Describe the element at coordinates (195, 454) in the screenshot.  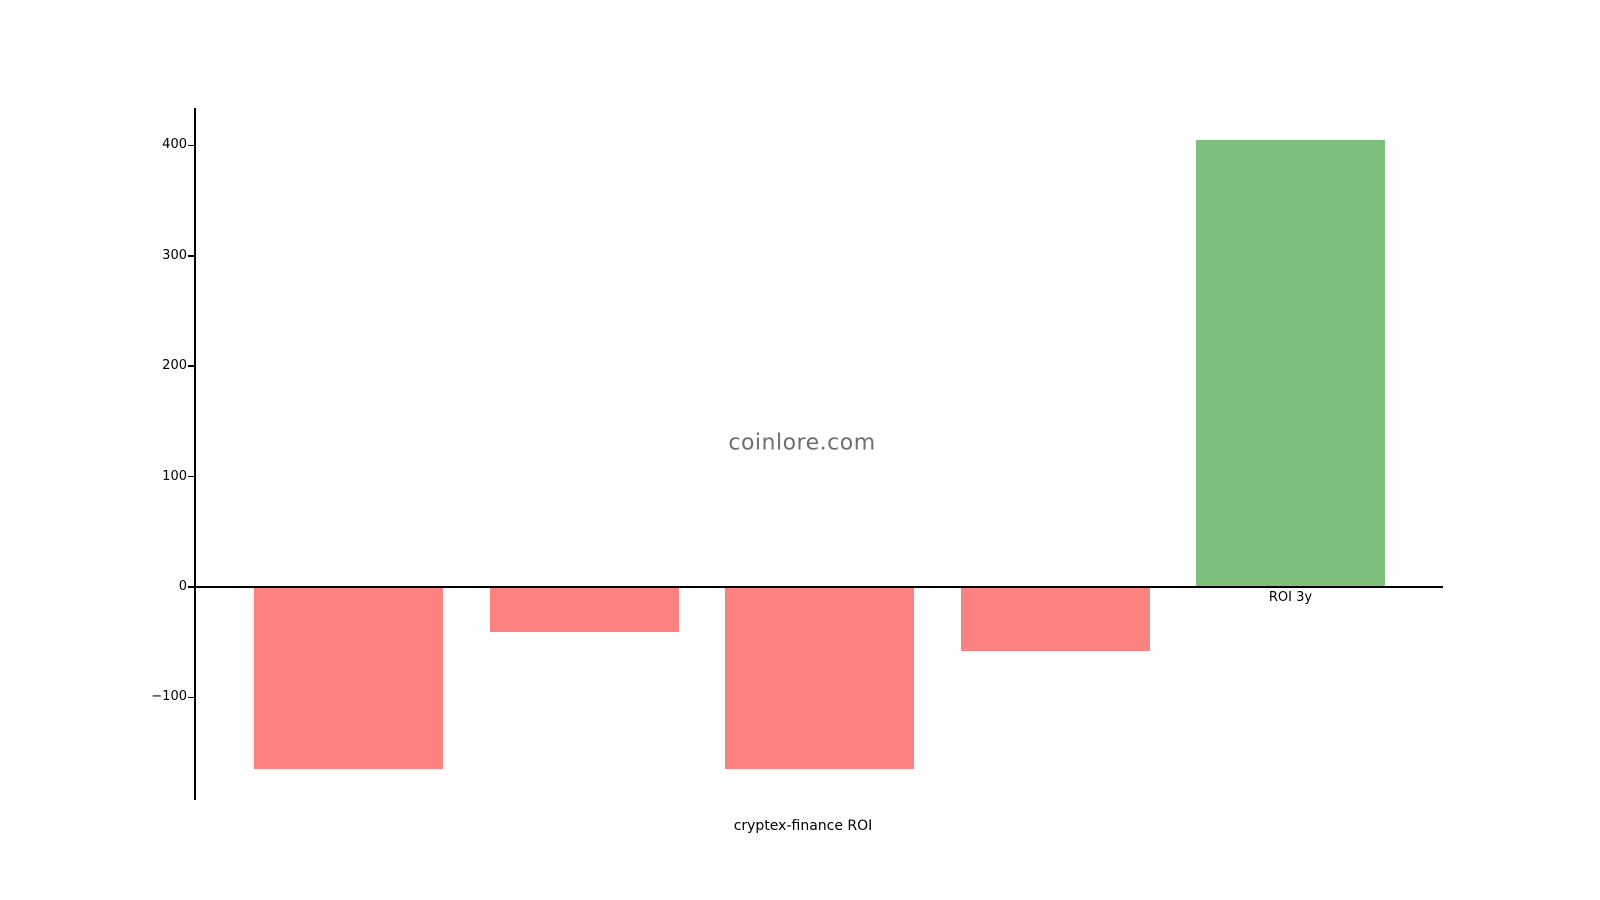
I see `y-axis-line` at that location.